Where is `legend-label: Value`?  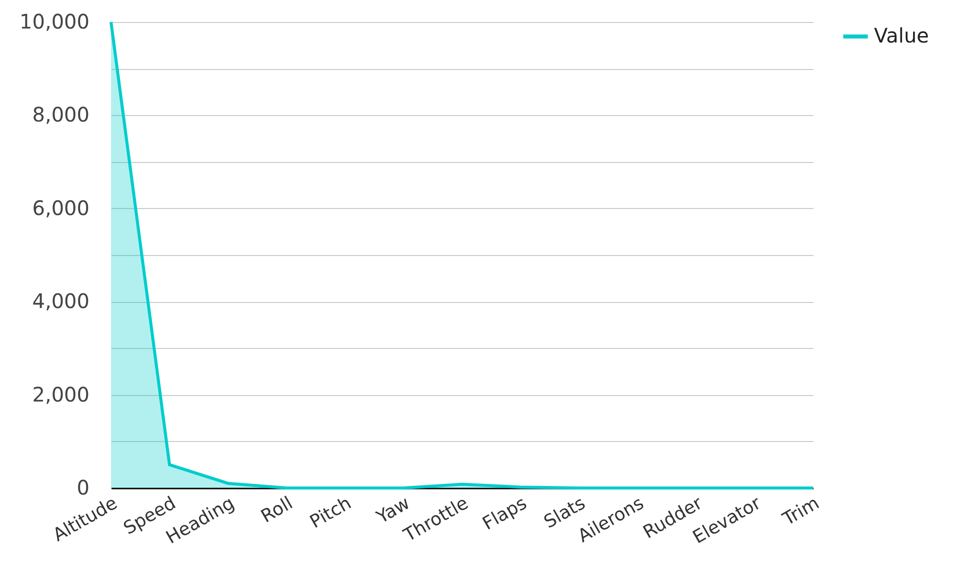
legend-label: Value is located at coordinates (901, 36).